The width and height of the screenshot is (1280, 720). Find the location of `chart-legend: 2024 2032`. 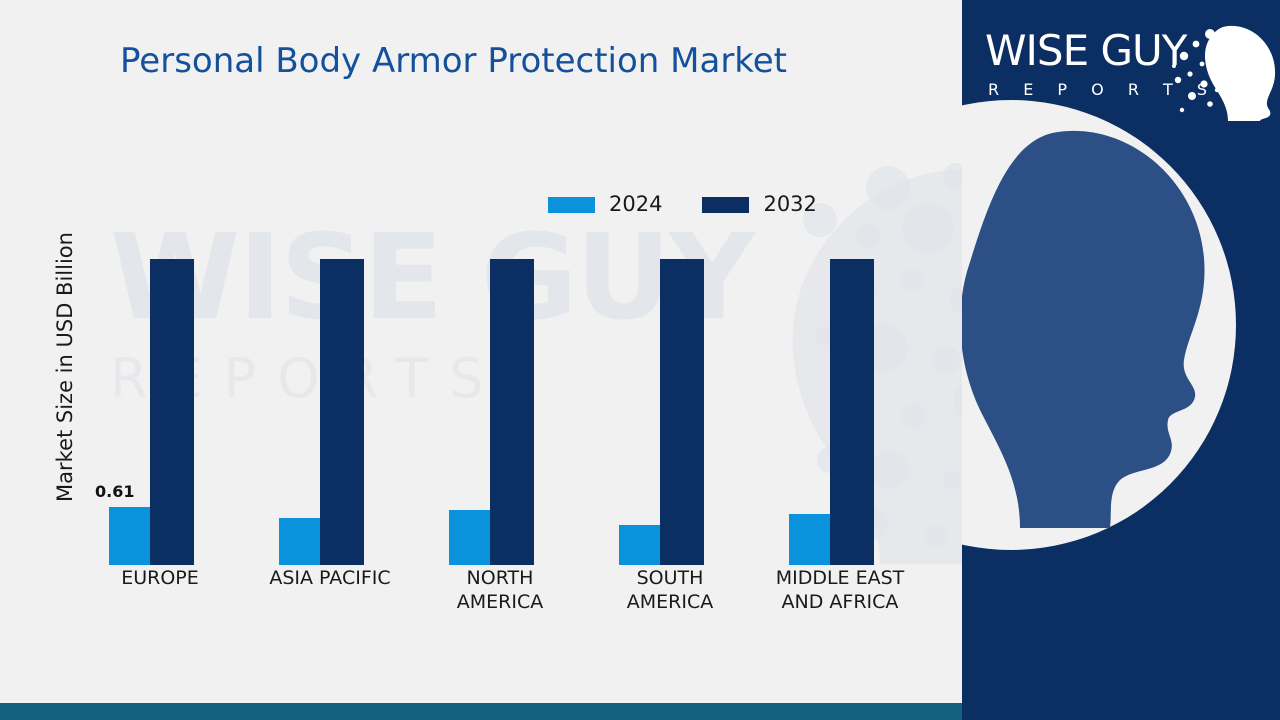

chart-legend: 2024 2032 is located at coordinates (682, 204).